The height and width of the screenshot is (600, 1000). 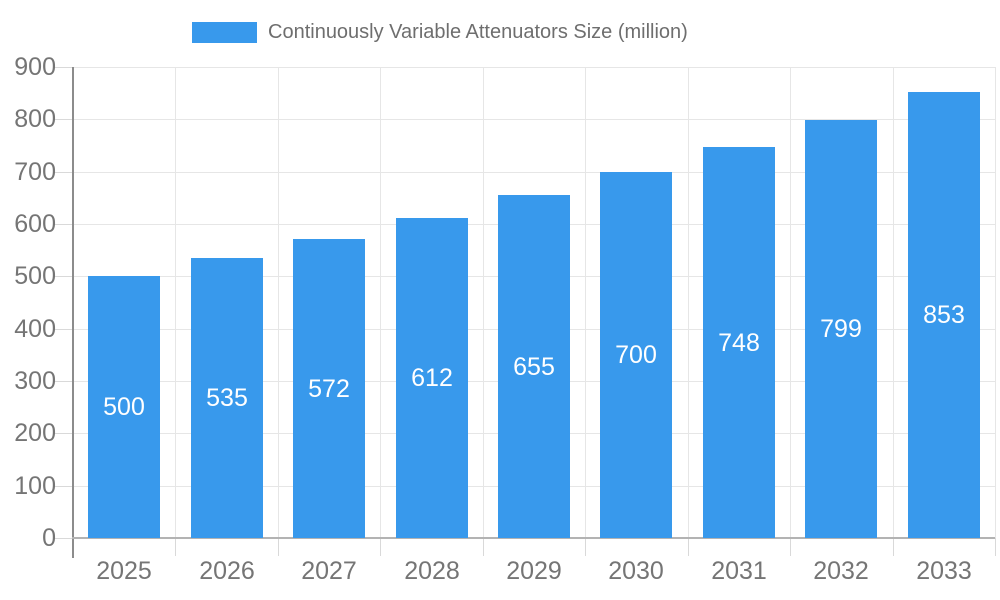 I want to click on y-axis-label: 900, so click(x=35, y=67).